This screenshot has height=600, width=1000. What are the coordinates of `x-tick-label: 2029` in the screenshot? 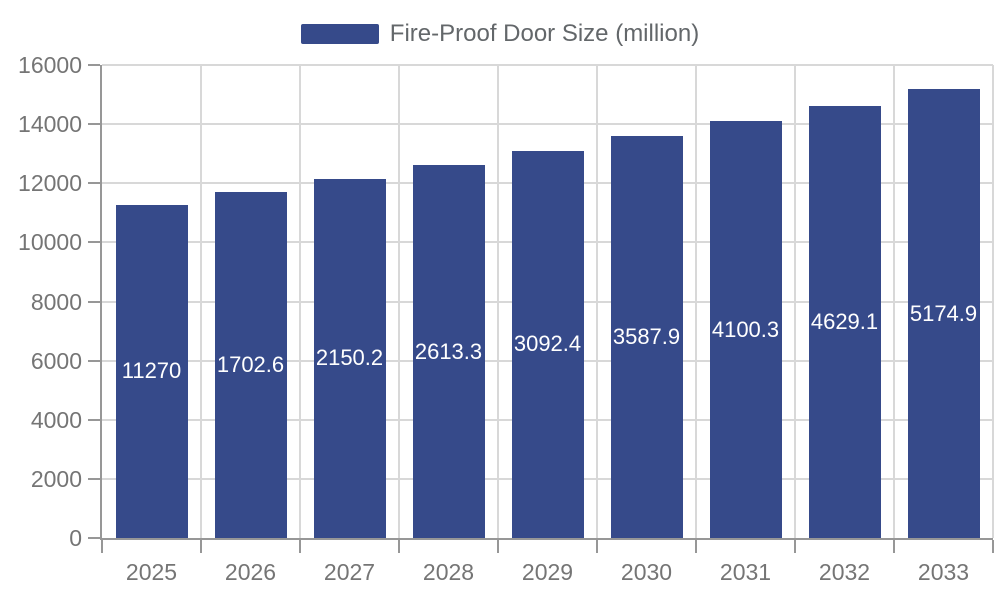 It's located at (547, 572).